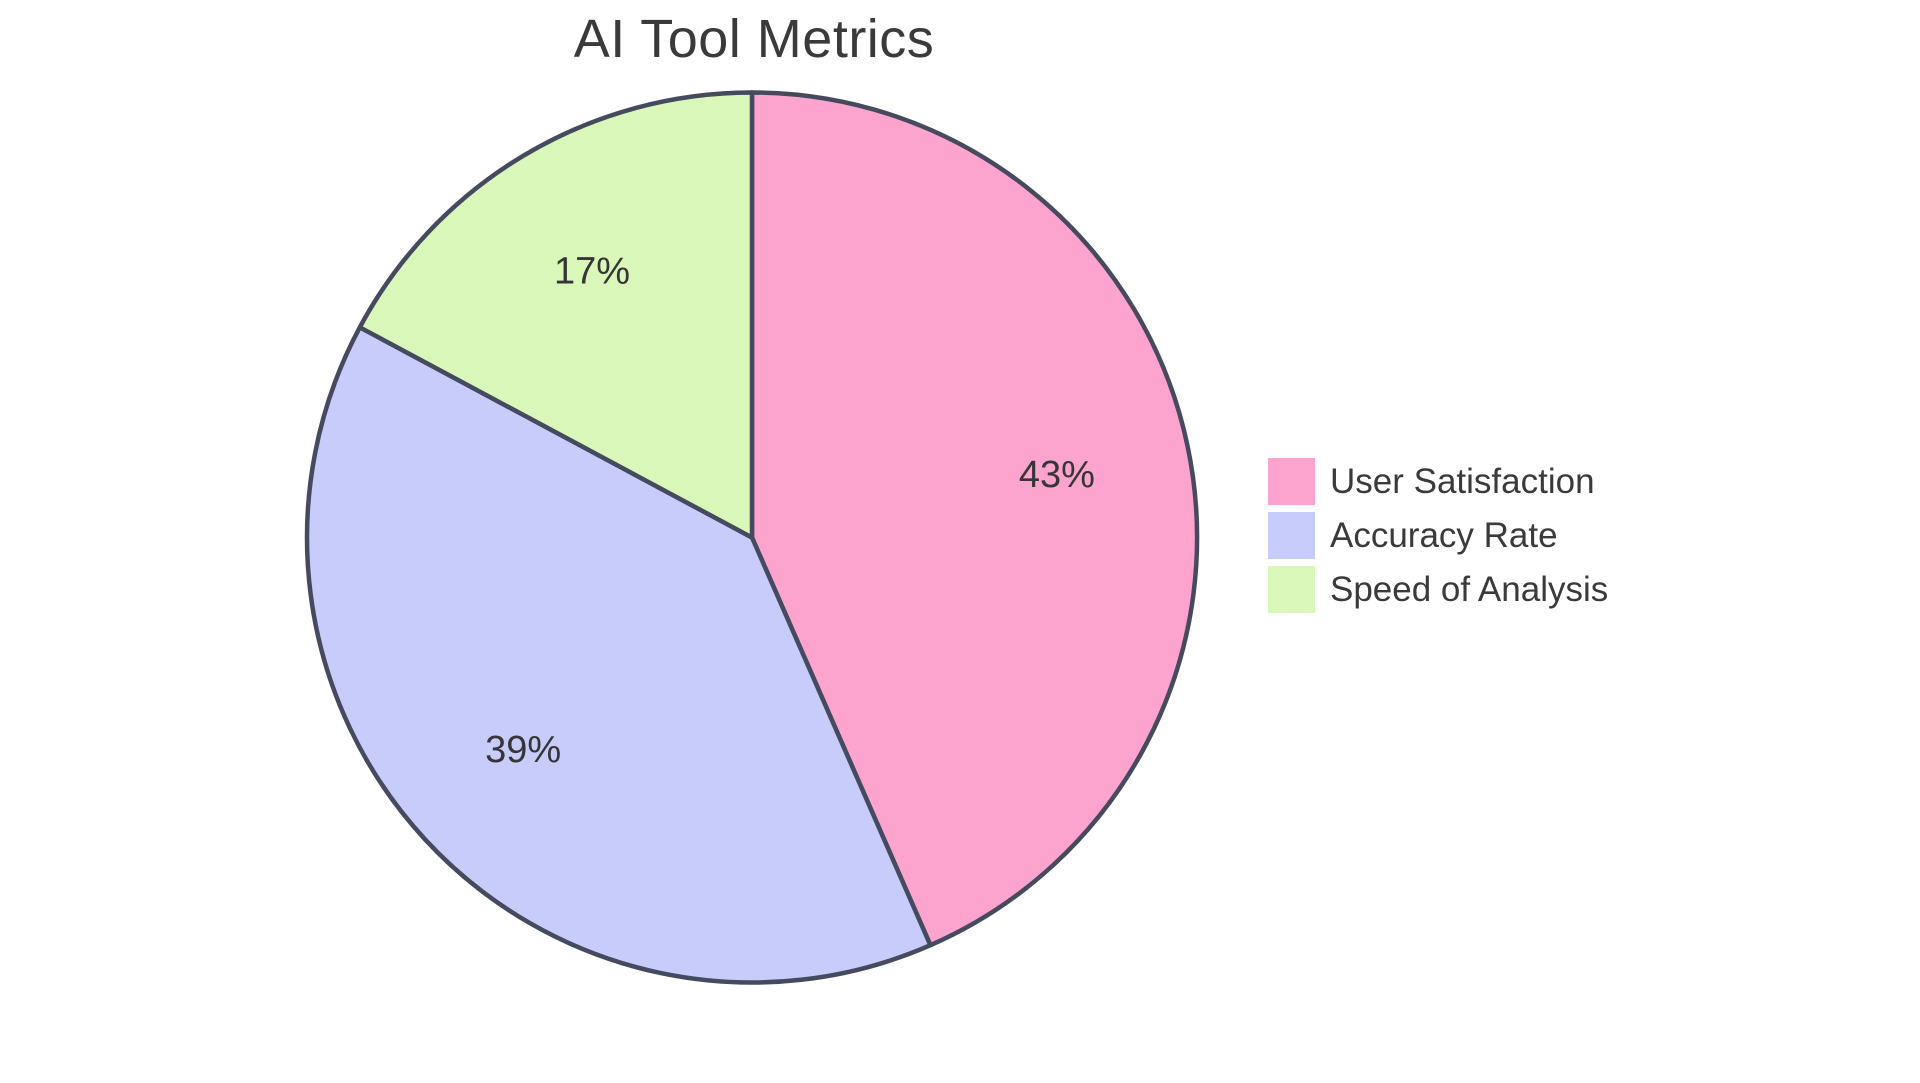 The height and width of the screenshot is (1083, 1920). What do you see at coordinates (1444, 535) in the screenshot?
I see `legend-item-label: Accuracy Rate` at bounding box center [1444, 535].